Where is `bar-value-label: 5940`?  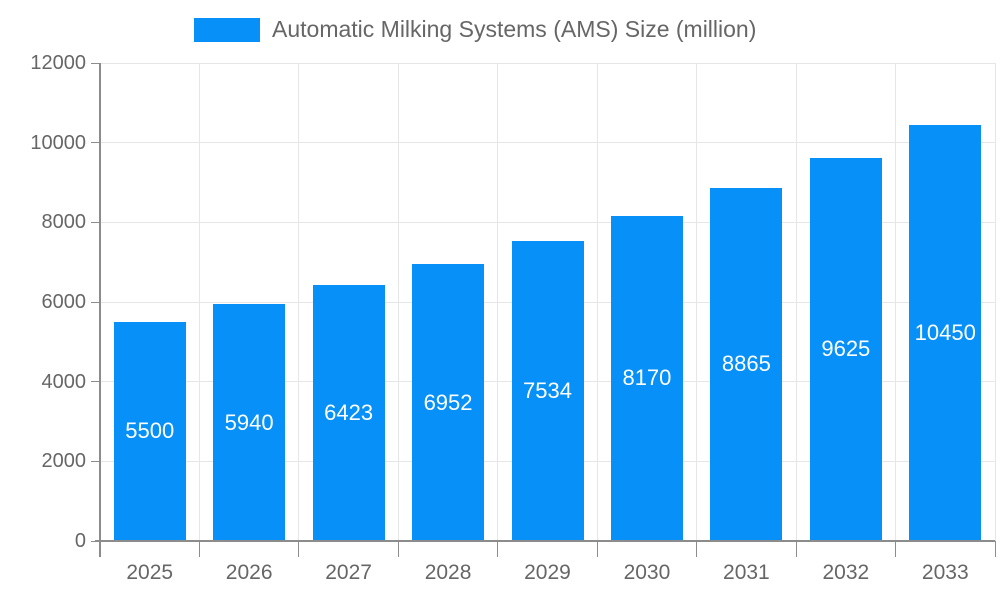 bar-value-label: 5940 is located at coordinates (249, 422).